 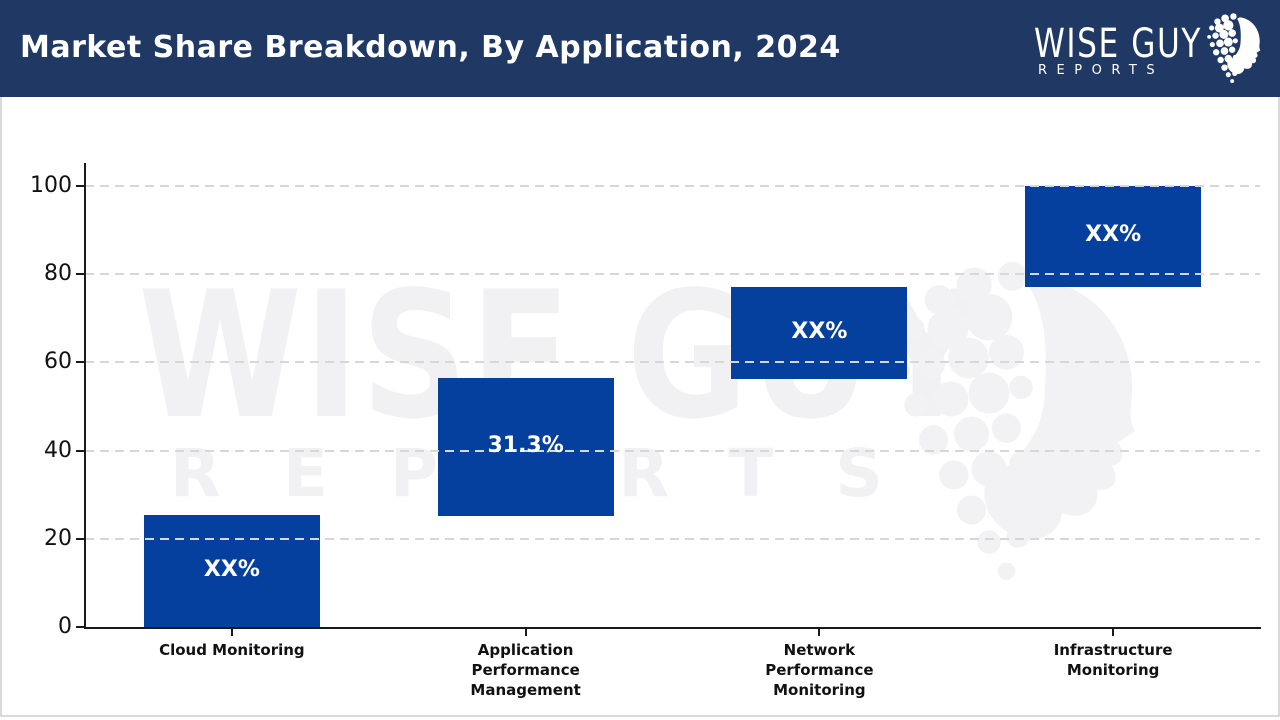 What do you see at coordinates (58, 538) in the screenshot?
I see `y-tick-label-20: 20` at bounding box center [58, 538].